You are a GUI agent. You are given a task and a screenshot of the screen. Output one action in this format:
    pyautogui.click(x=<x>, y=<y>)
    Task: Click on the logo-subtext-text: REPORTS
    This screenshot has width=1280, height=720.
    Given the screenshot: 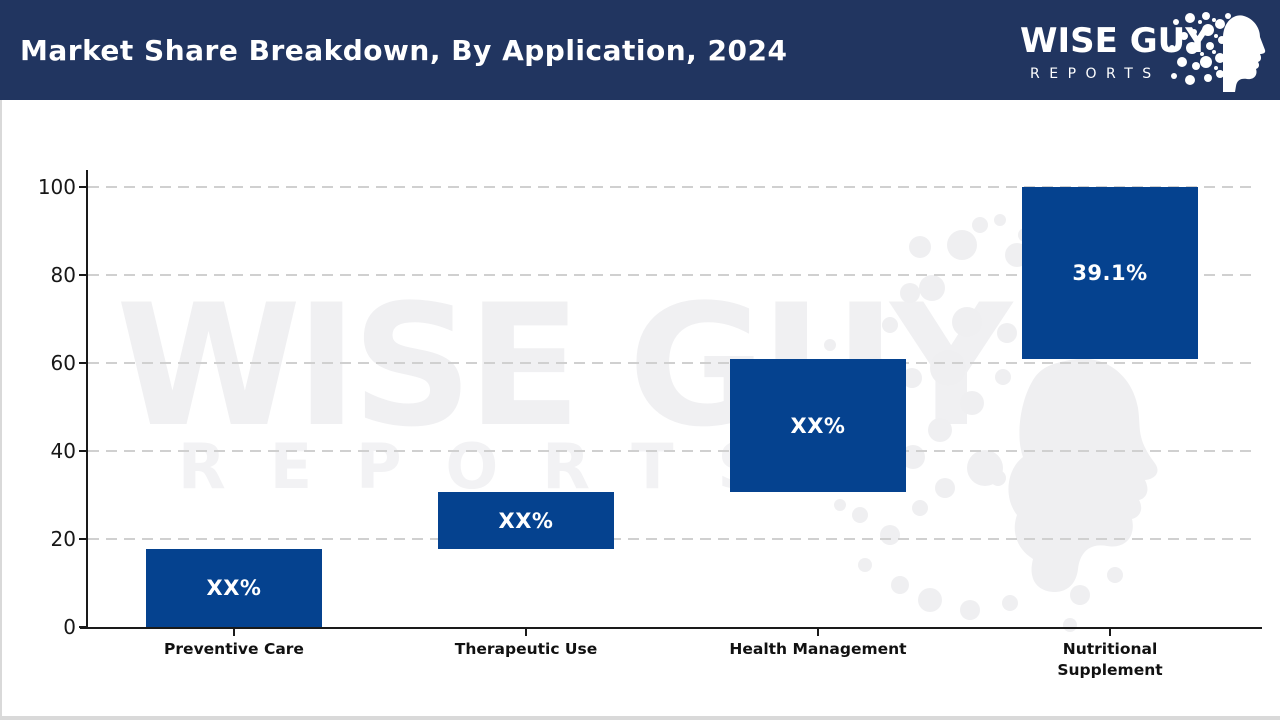 What is the action you would take?
    pyautogui.click(x=1095, y=74)
    